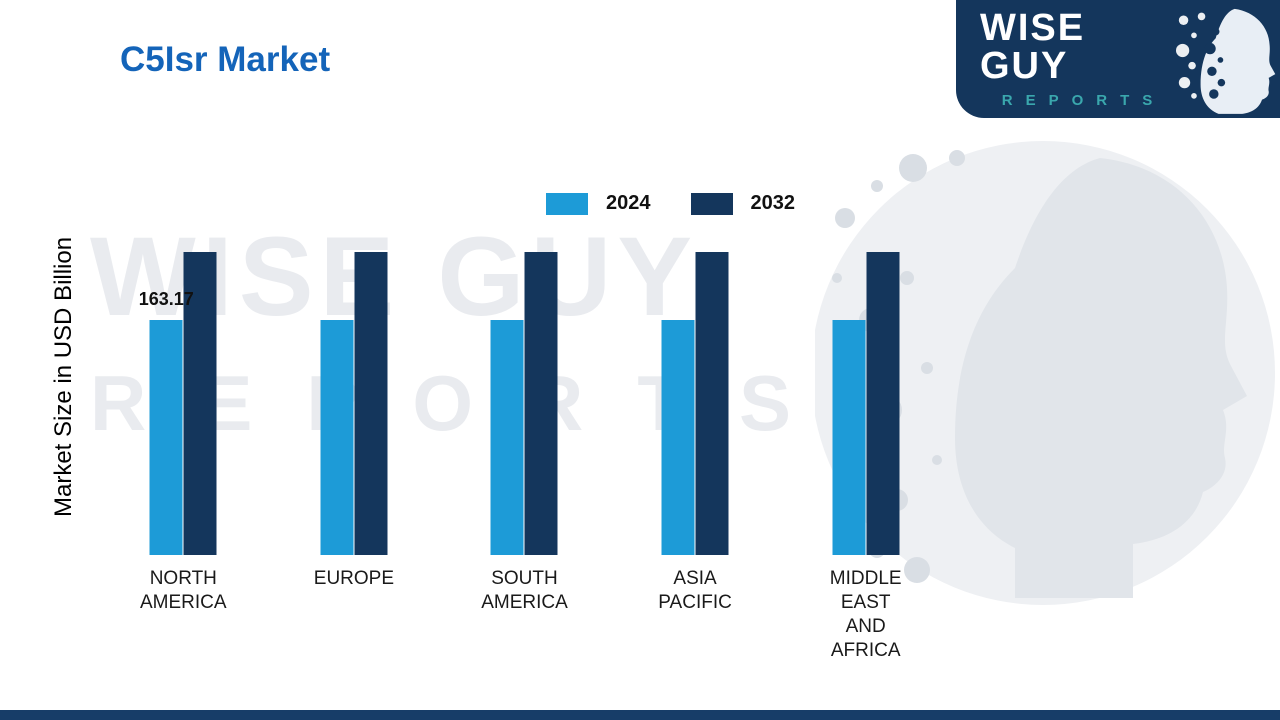 Image resolution: width=1280 pixels, height=720 pixels. I want to click on legend-item-2032: 2032, so click(743, 203).